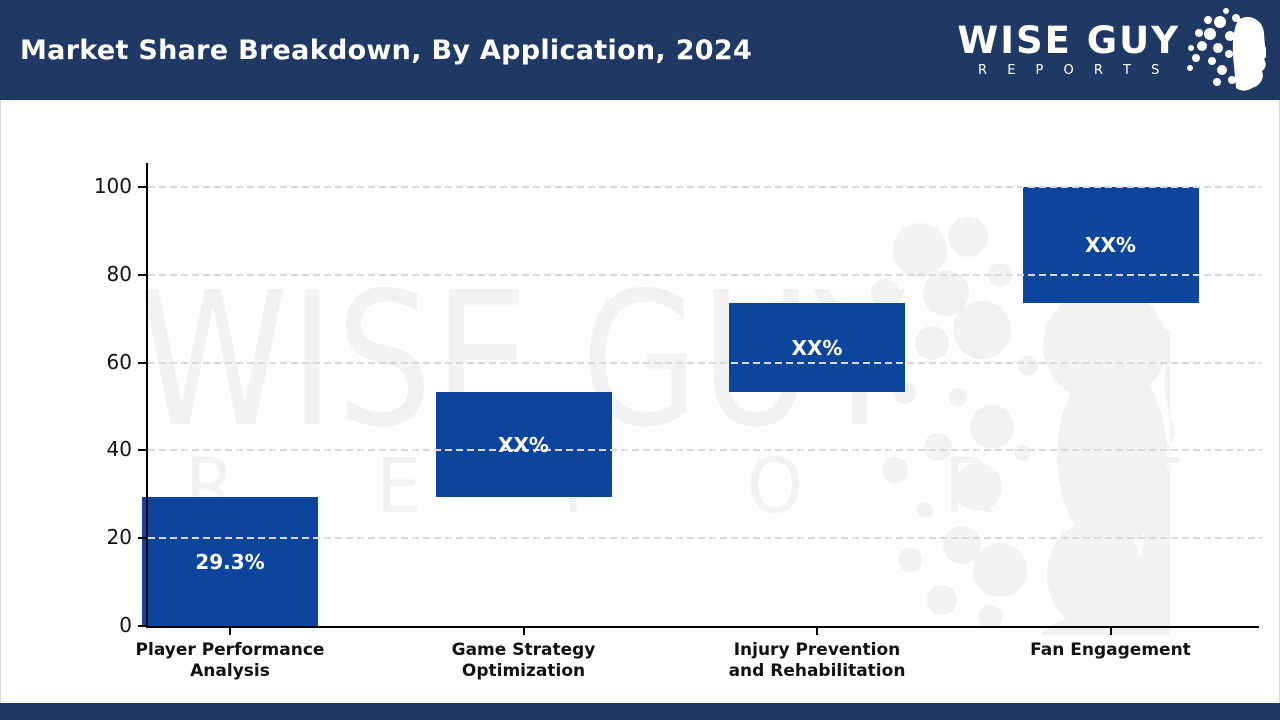 The width and height of the screenshot is (1280, 720). Describe the element at coordinates (119, 537) in the screenshot. I see `y-tick-label: 20` at that location.